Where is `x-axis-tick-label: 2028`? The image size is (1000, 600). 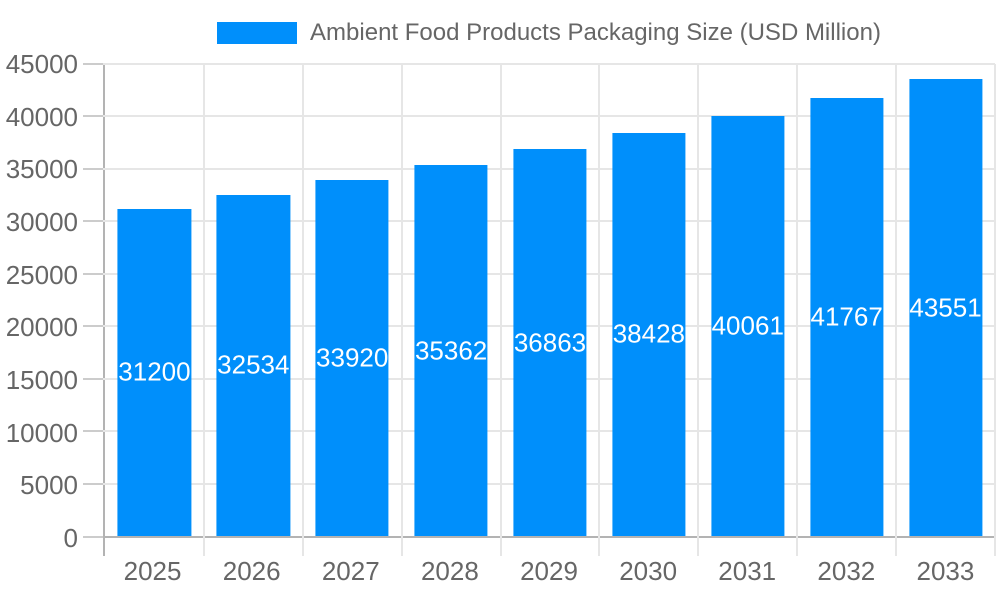 x-axis-tick-label: 2028 is located at coordinates (449, 571).